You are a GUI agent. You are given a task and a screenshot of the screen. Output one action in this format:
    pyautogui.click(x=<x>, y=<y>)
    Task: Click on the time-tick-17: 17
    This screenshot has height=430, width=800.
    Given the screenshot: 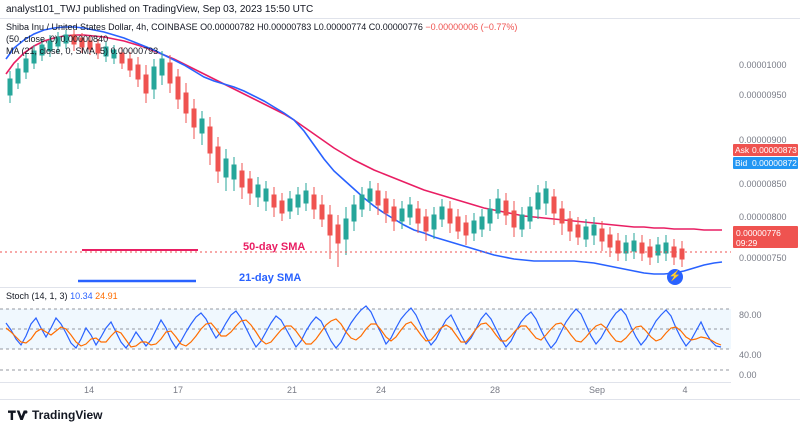 What is the action you would take?
    pyautogui.click(x=178, y=390)
    